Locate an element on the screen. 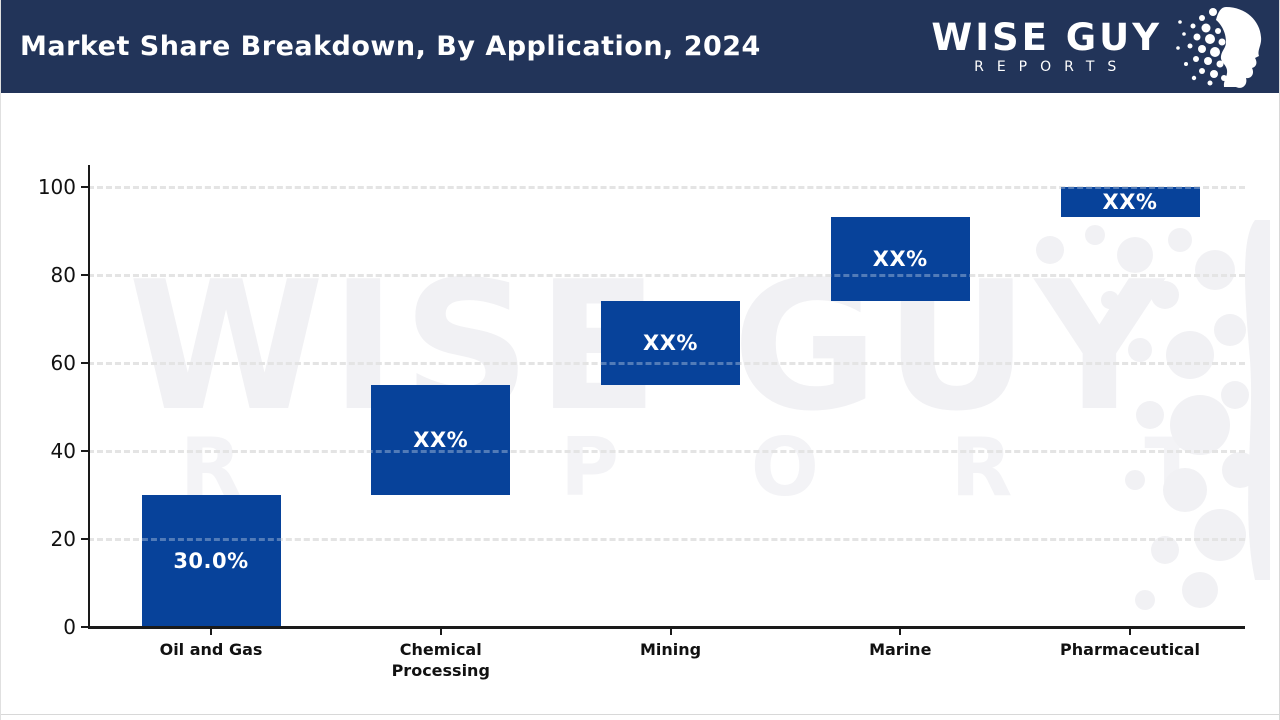 The height and width of the screenshot is (720, 1280). y-axis-line is located at coordinates (89, 396).